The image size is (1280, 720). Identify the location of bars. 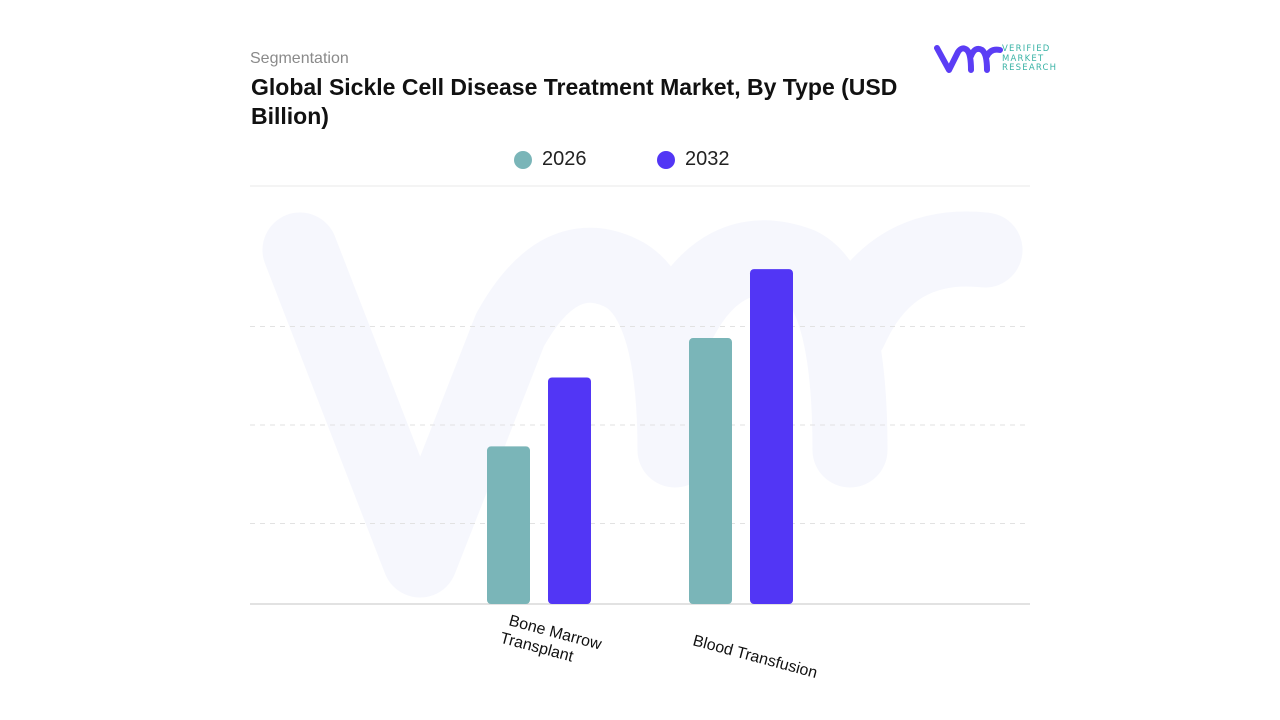
(640, 436).